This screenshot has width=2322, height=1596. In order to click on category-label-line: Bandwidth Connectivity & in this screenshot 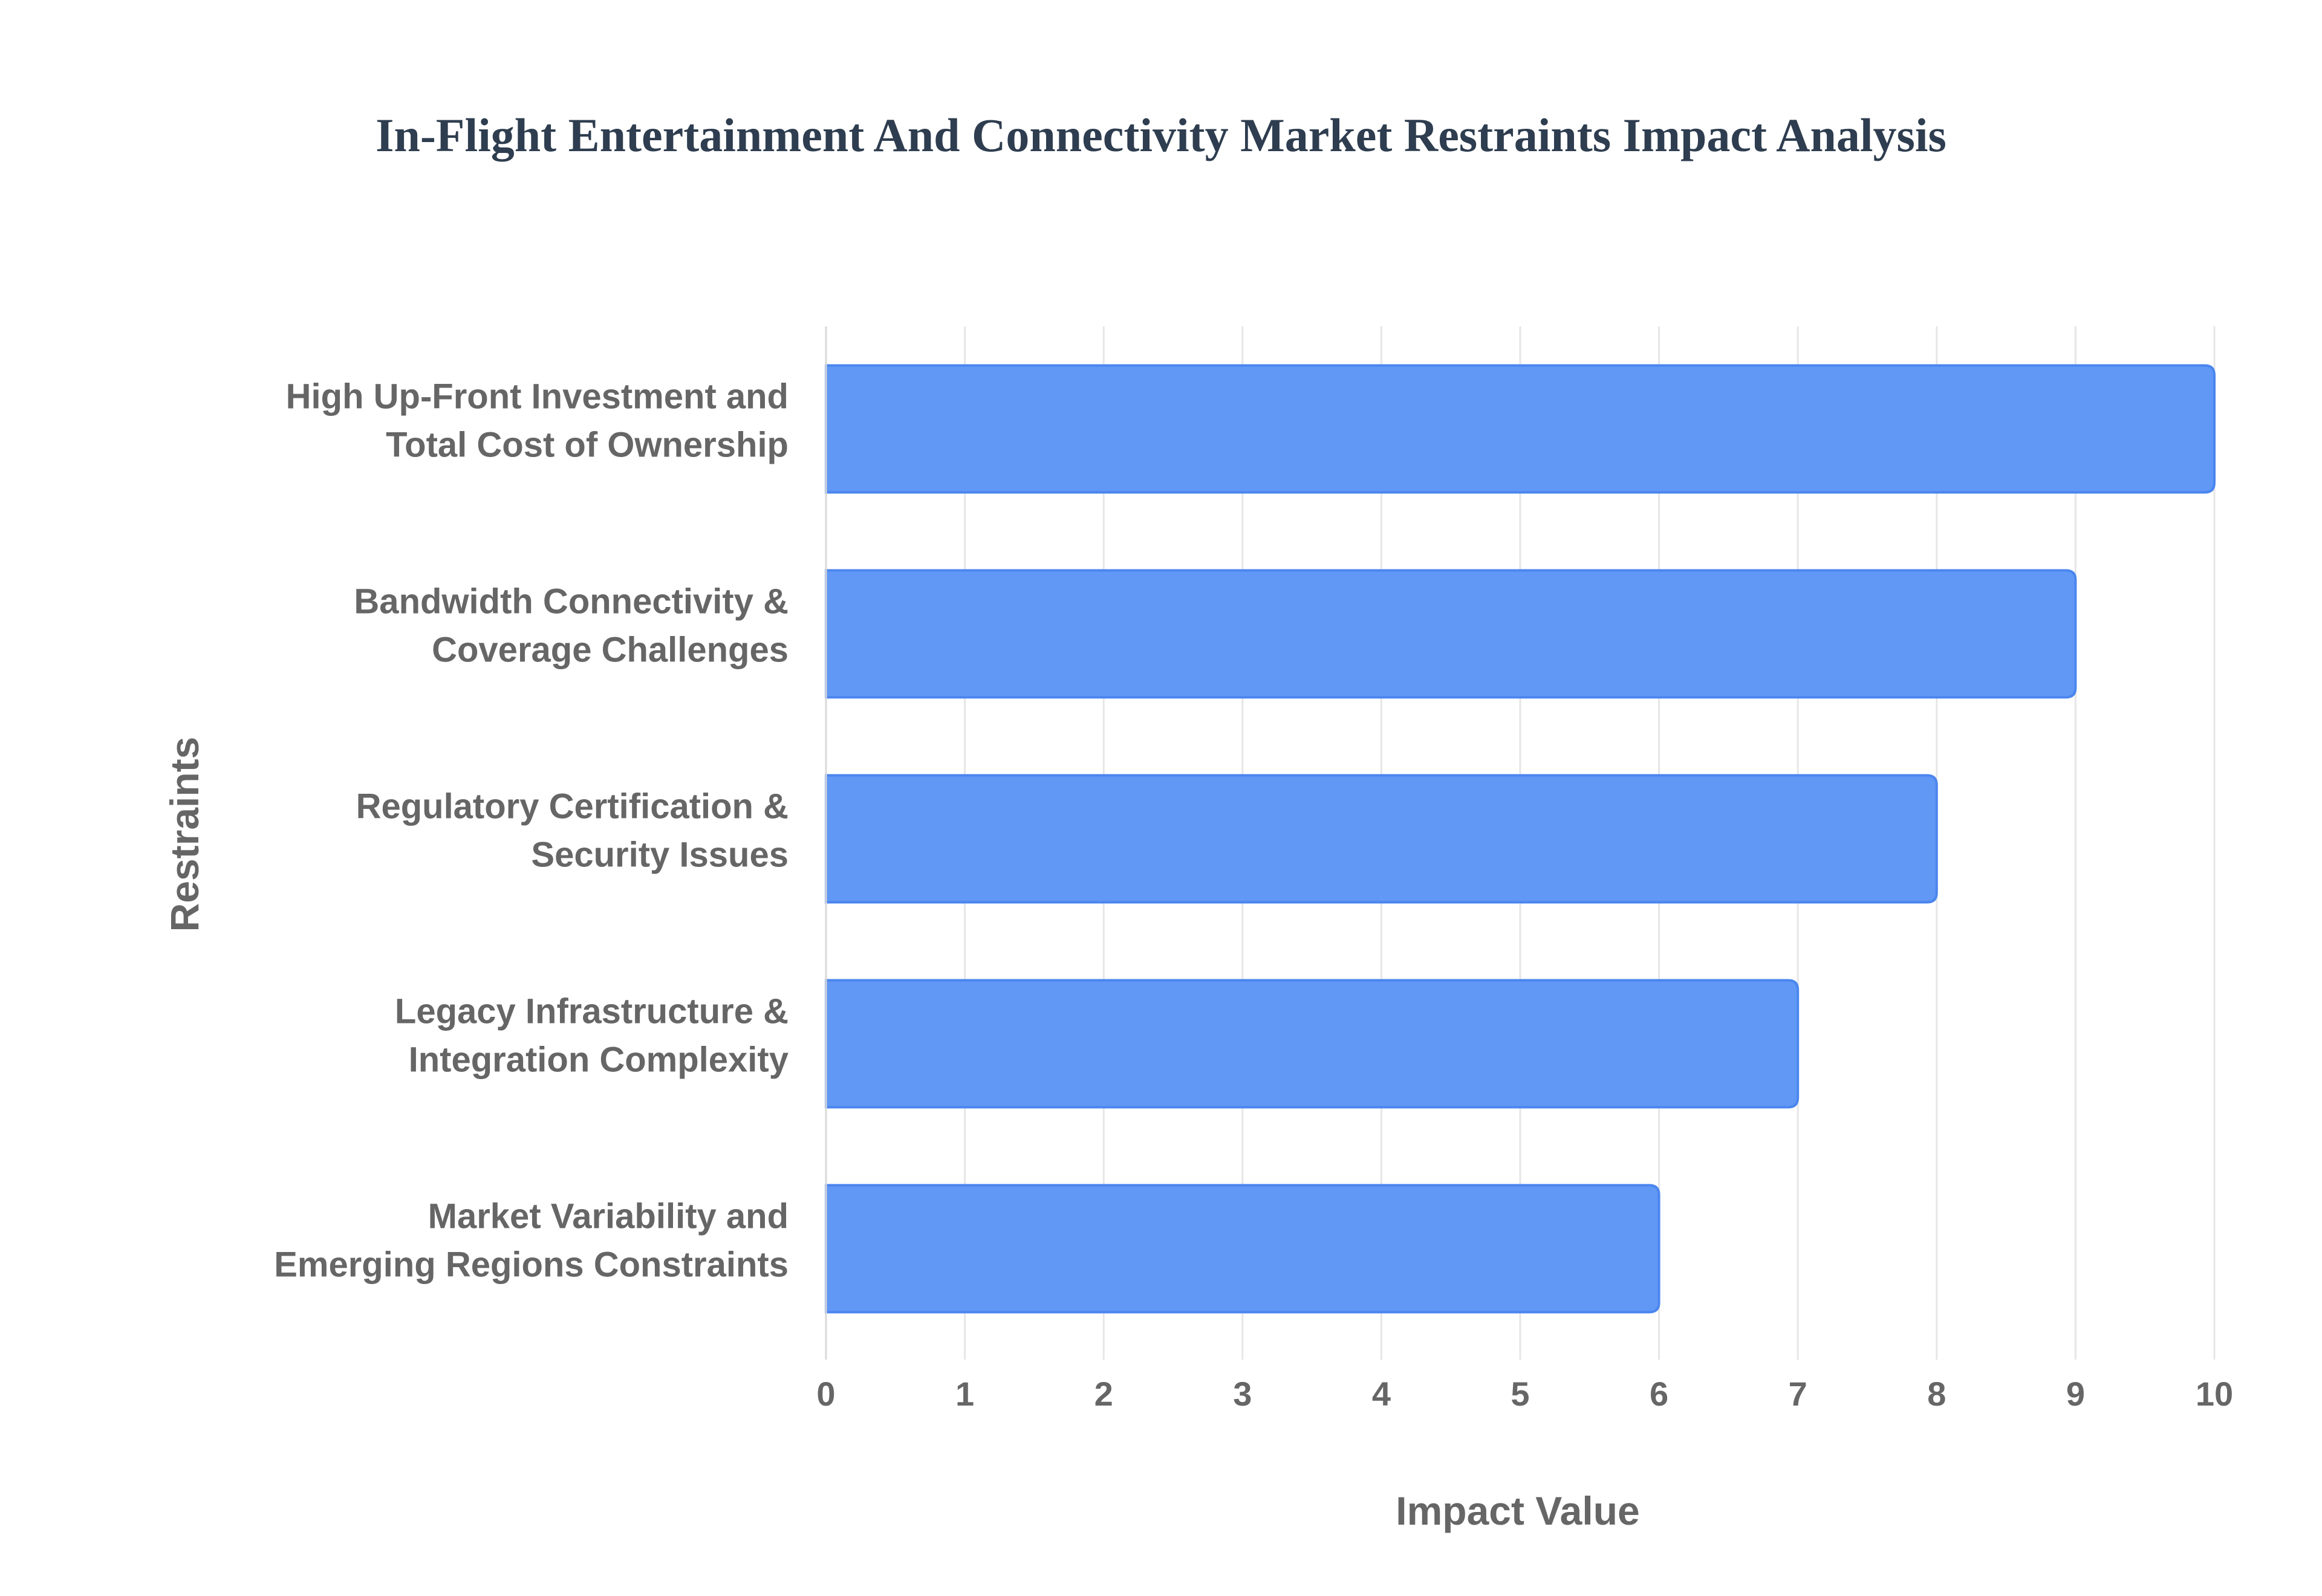, I will do `click(571, 601)`.